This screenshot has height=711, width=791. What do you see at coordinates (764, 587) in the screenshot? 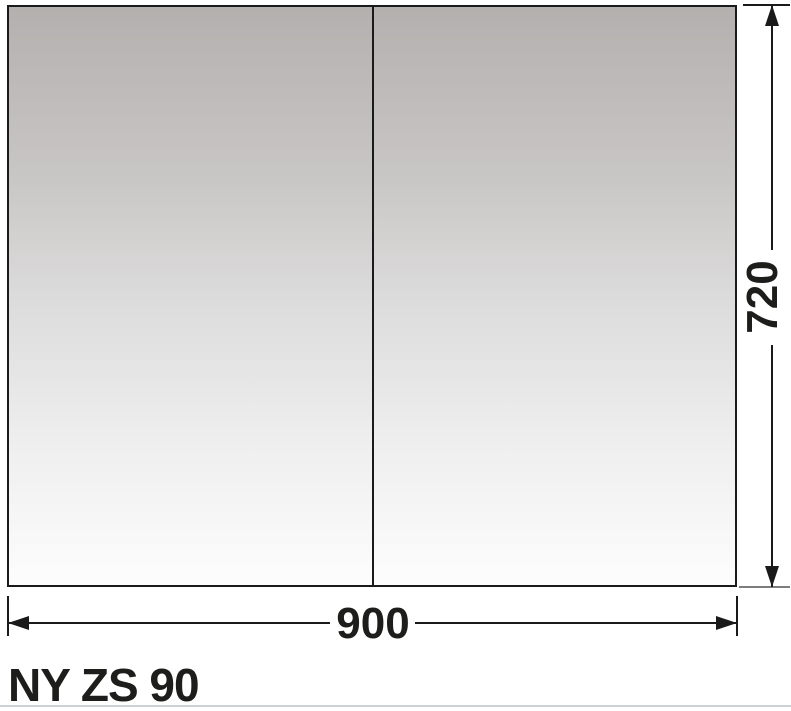
I see `bottom-extension-tick` at bounding box center [764, 587].